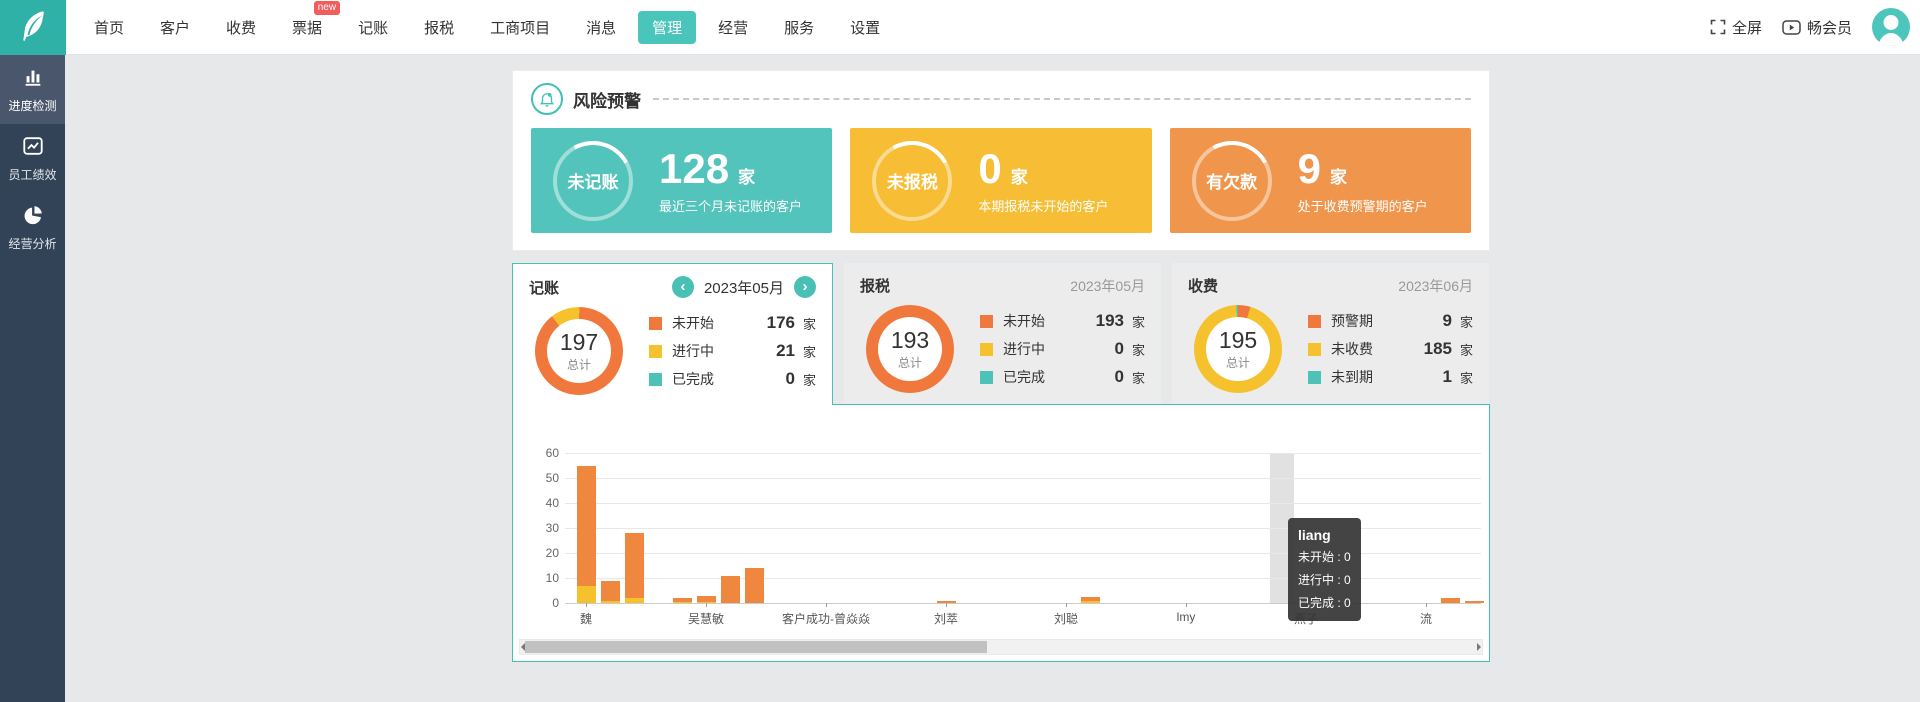 This screenshot has width=1920, height=702. What do you see at coordinates (601, 27) in the screenshot?
I see `nav-item-7: 消息` at bounding box center [601, 27].